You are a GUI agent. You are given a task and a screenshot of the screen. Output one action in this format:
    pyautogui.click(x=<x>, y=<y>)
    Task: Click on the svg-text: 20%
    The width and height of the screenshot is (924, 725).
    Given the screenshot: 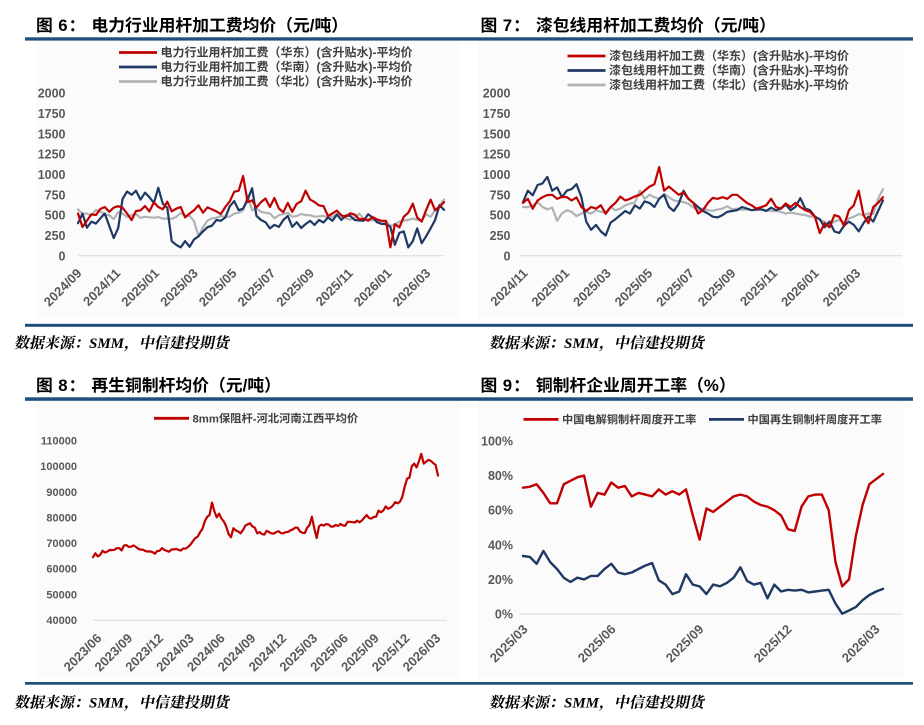 What is the action you would take?
    pyautogui.click(x=500, y=580)
    